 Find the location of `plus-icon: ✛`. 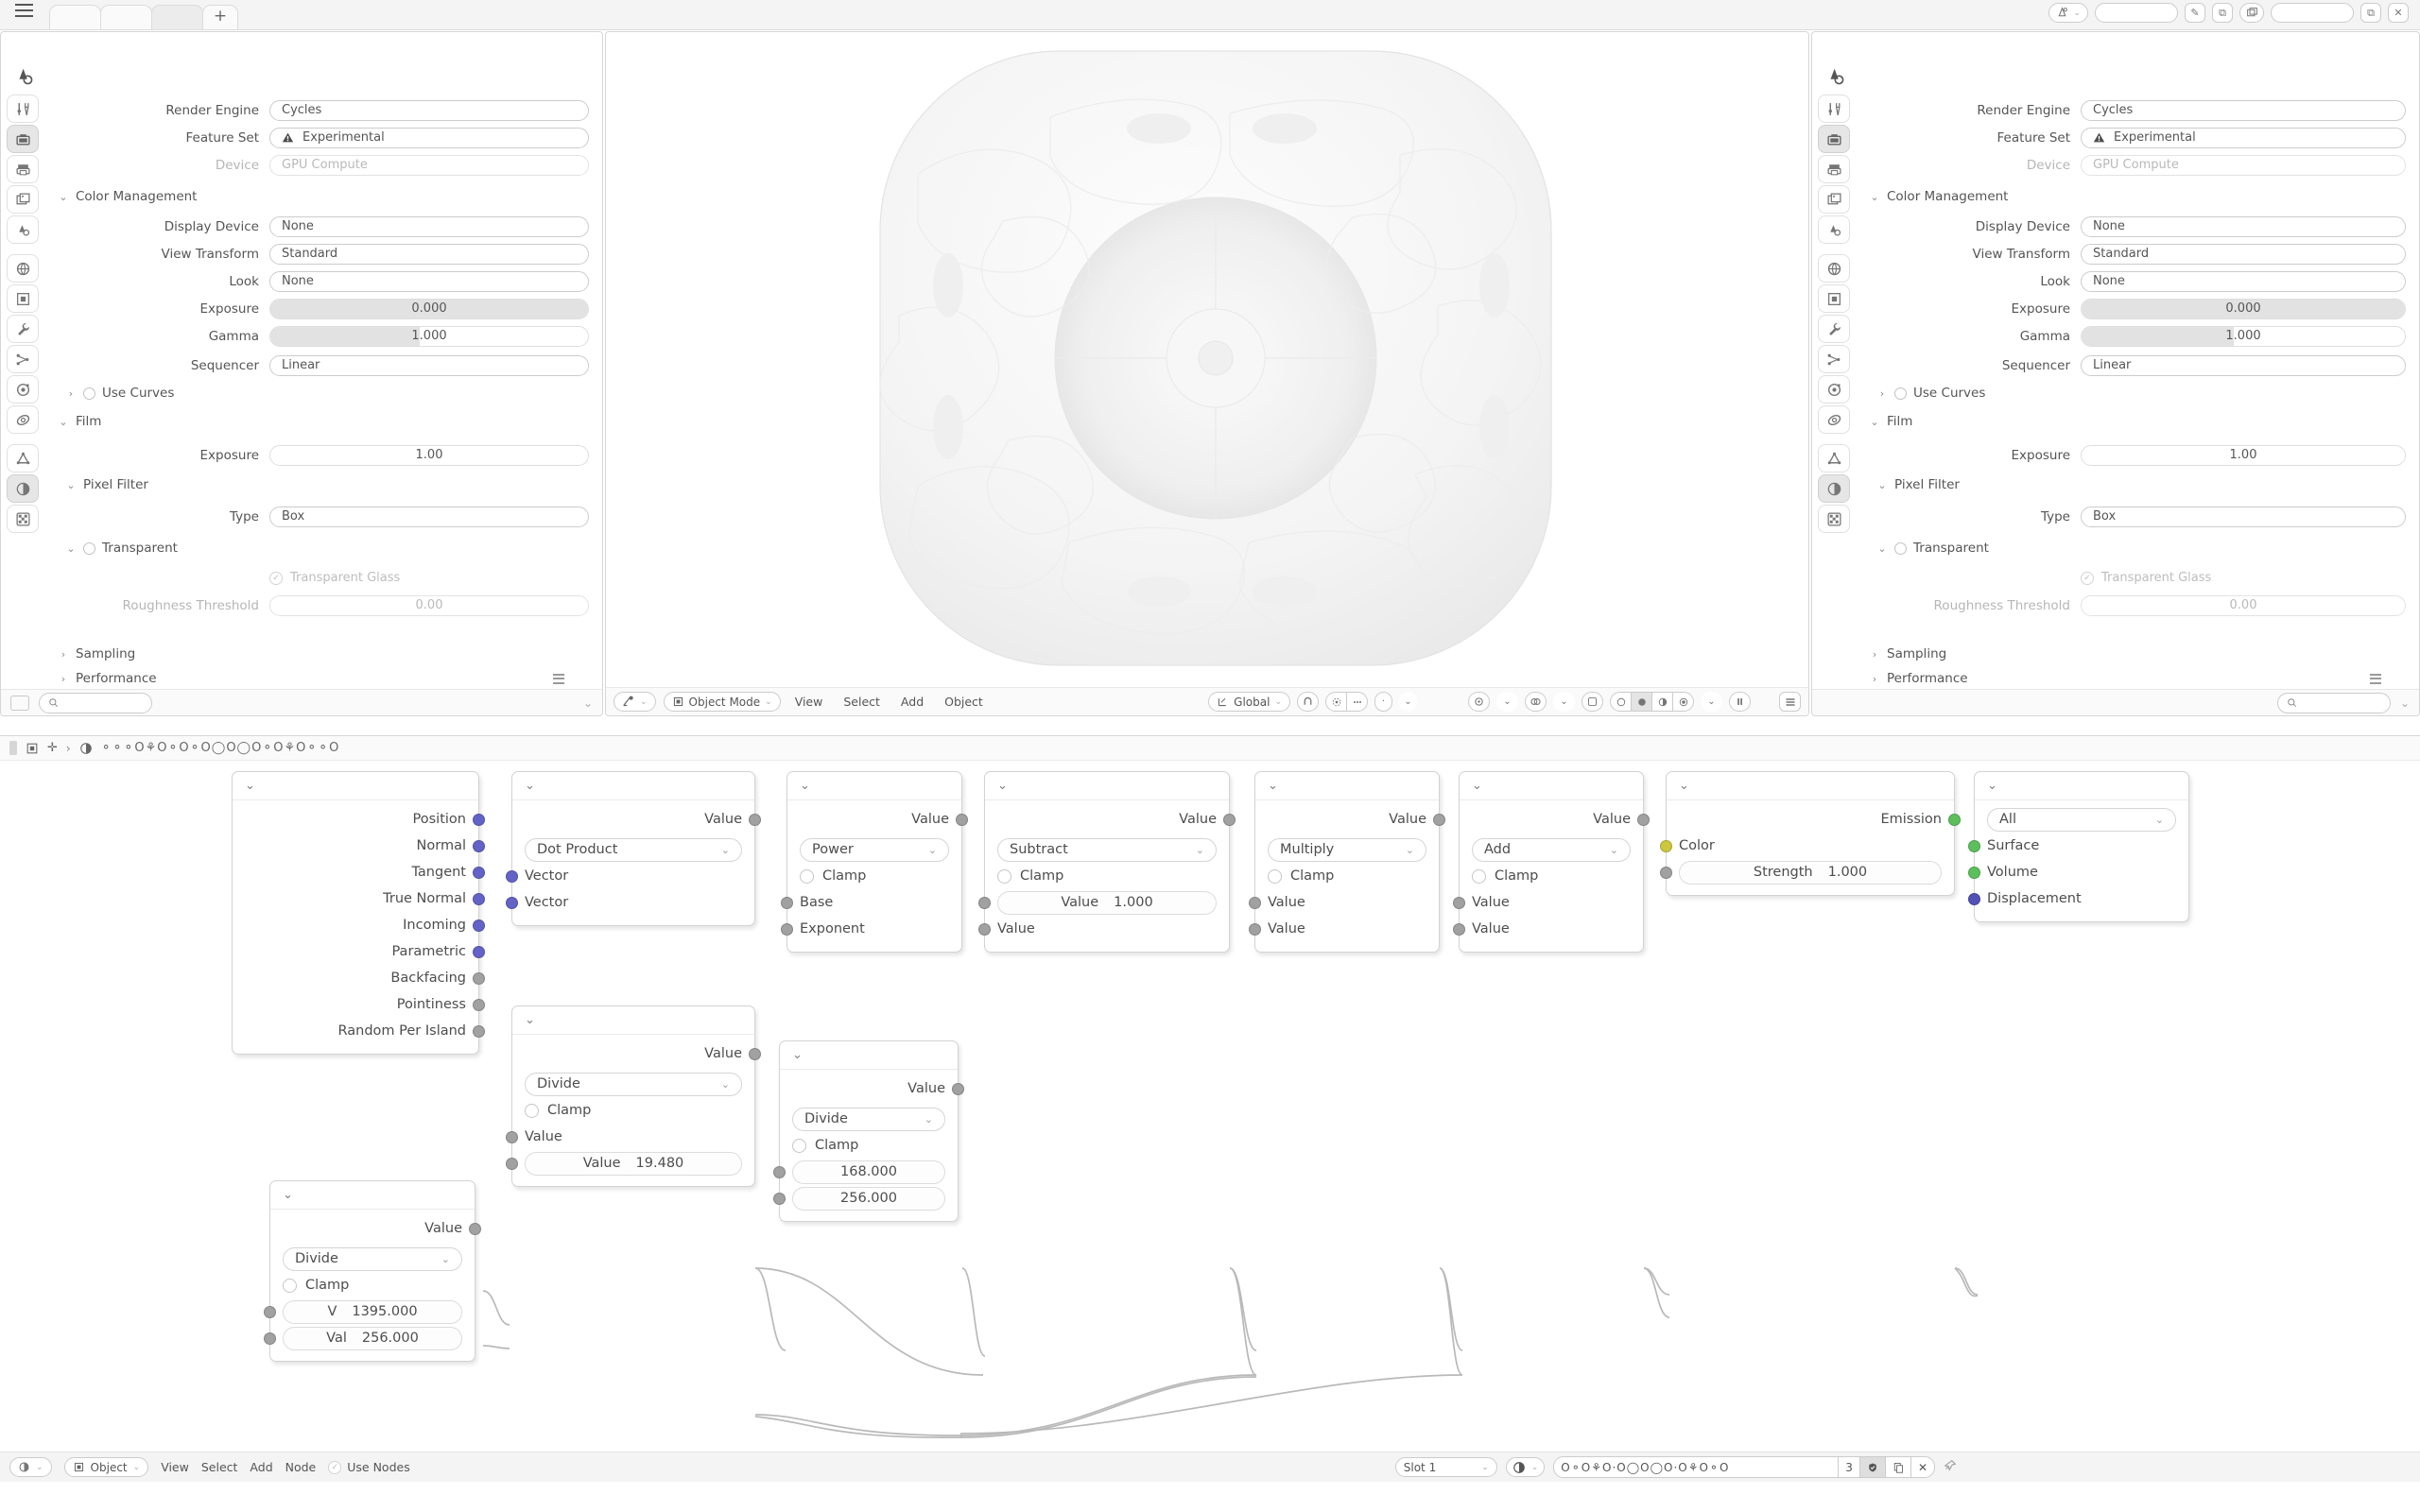

plus-icon: ✛ is located at coordinates (52, 748).